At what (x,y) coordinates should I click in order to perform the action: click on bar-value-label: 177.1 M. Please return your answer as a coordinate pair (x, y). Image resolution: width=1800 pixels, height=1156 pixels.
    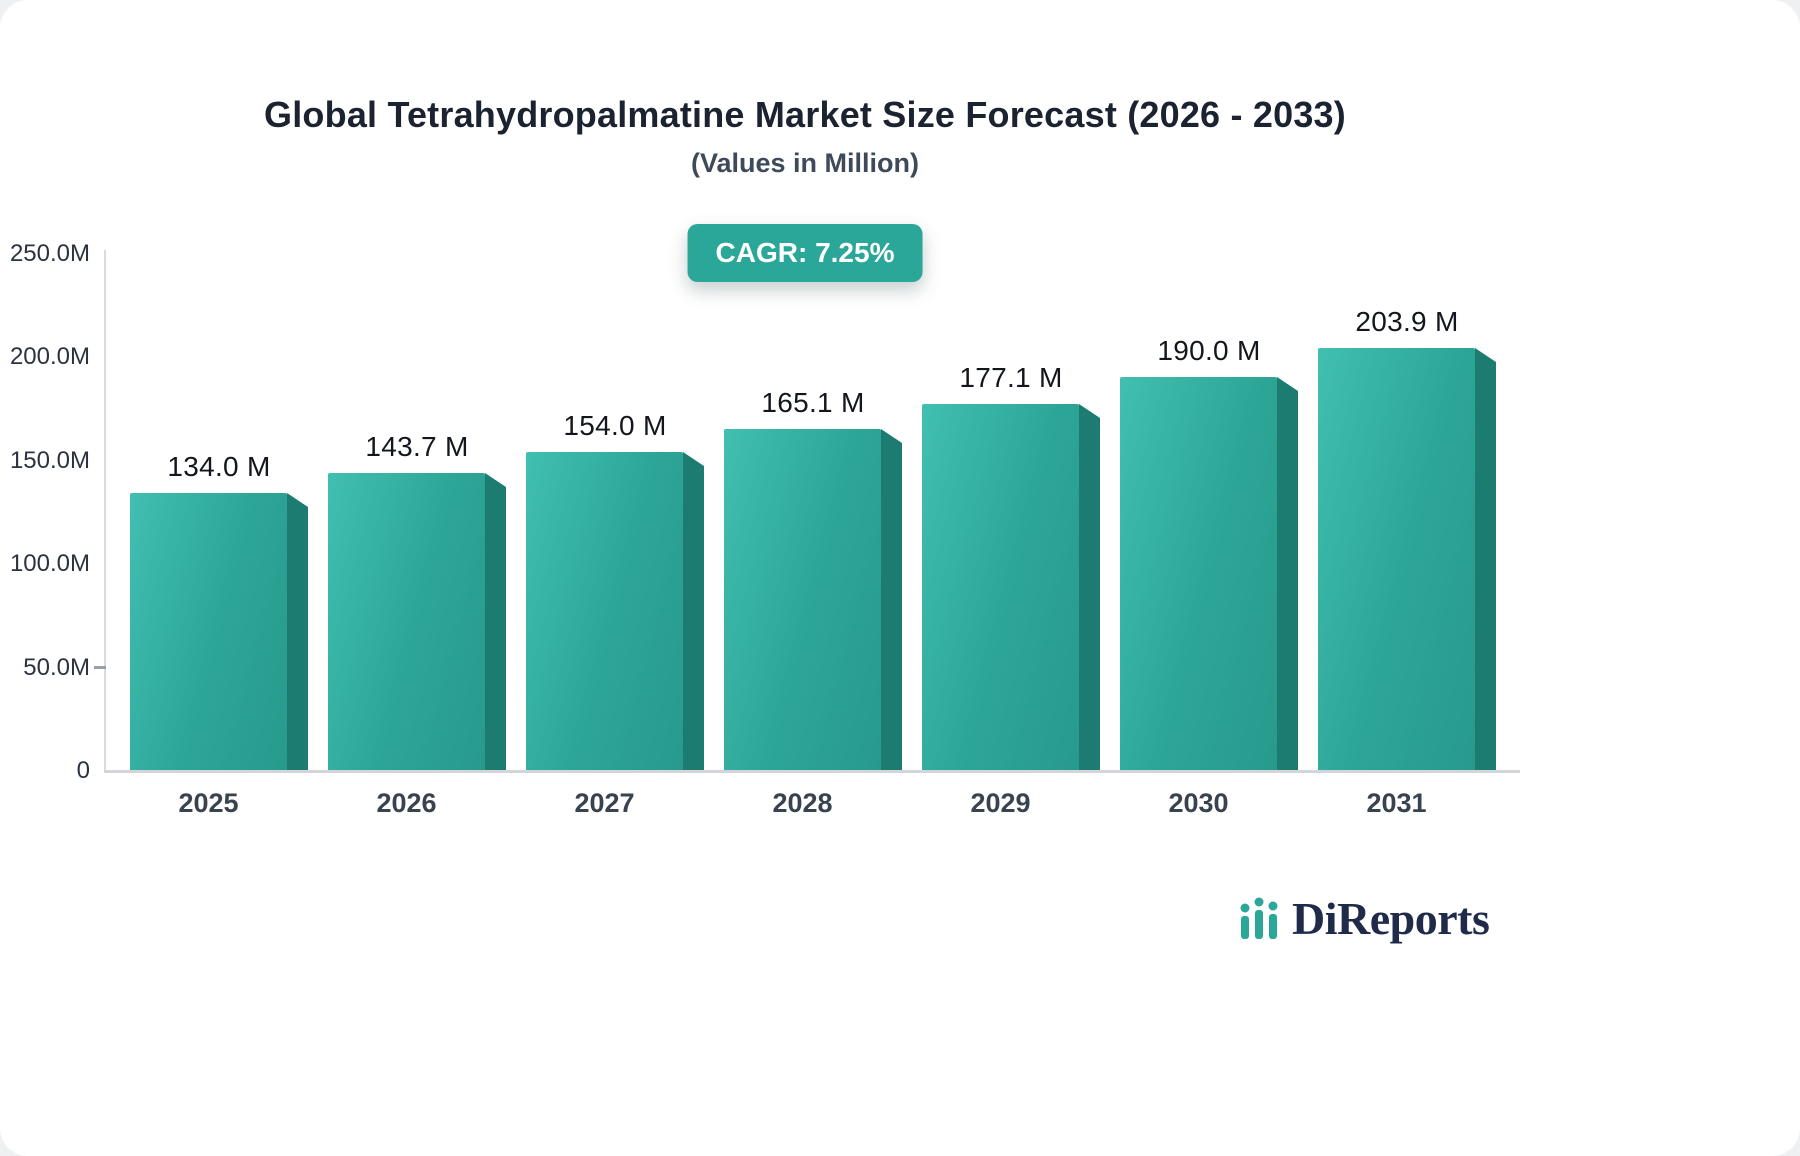
    Looking at the image, I should click on (1011, 377).